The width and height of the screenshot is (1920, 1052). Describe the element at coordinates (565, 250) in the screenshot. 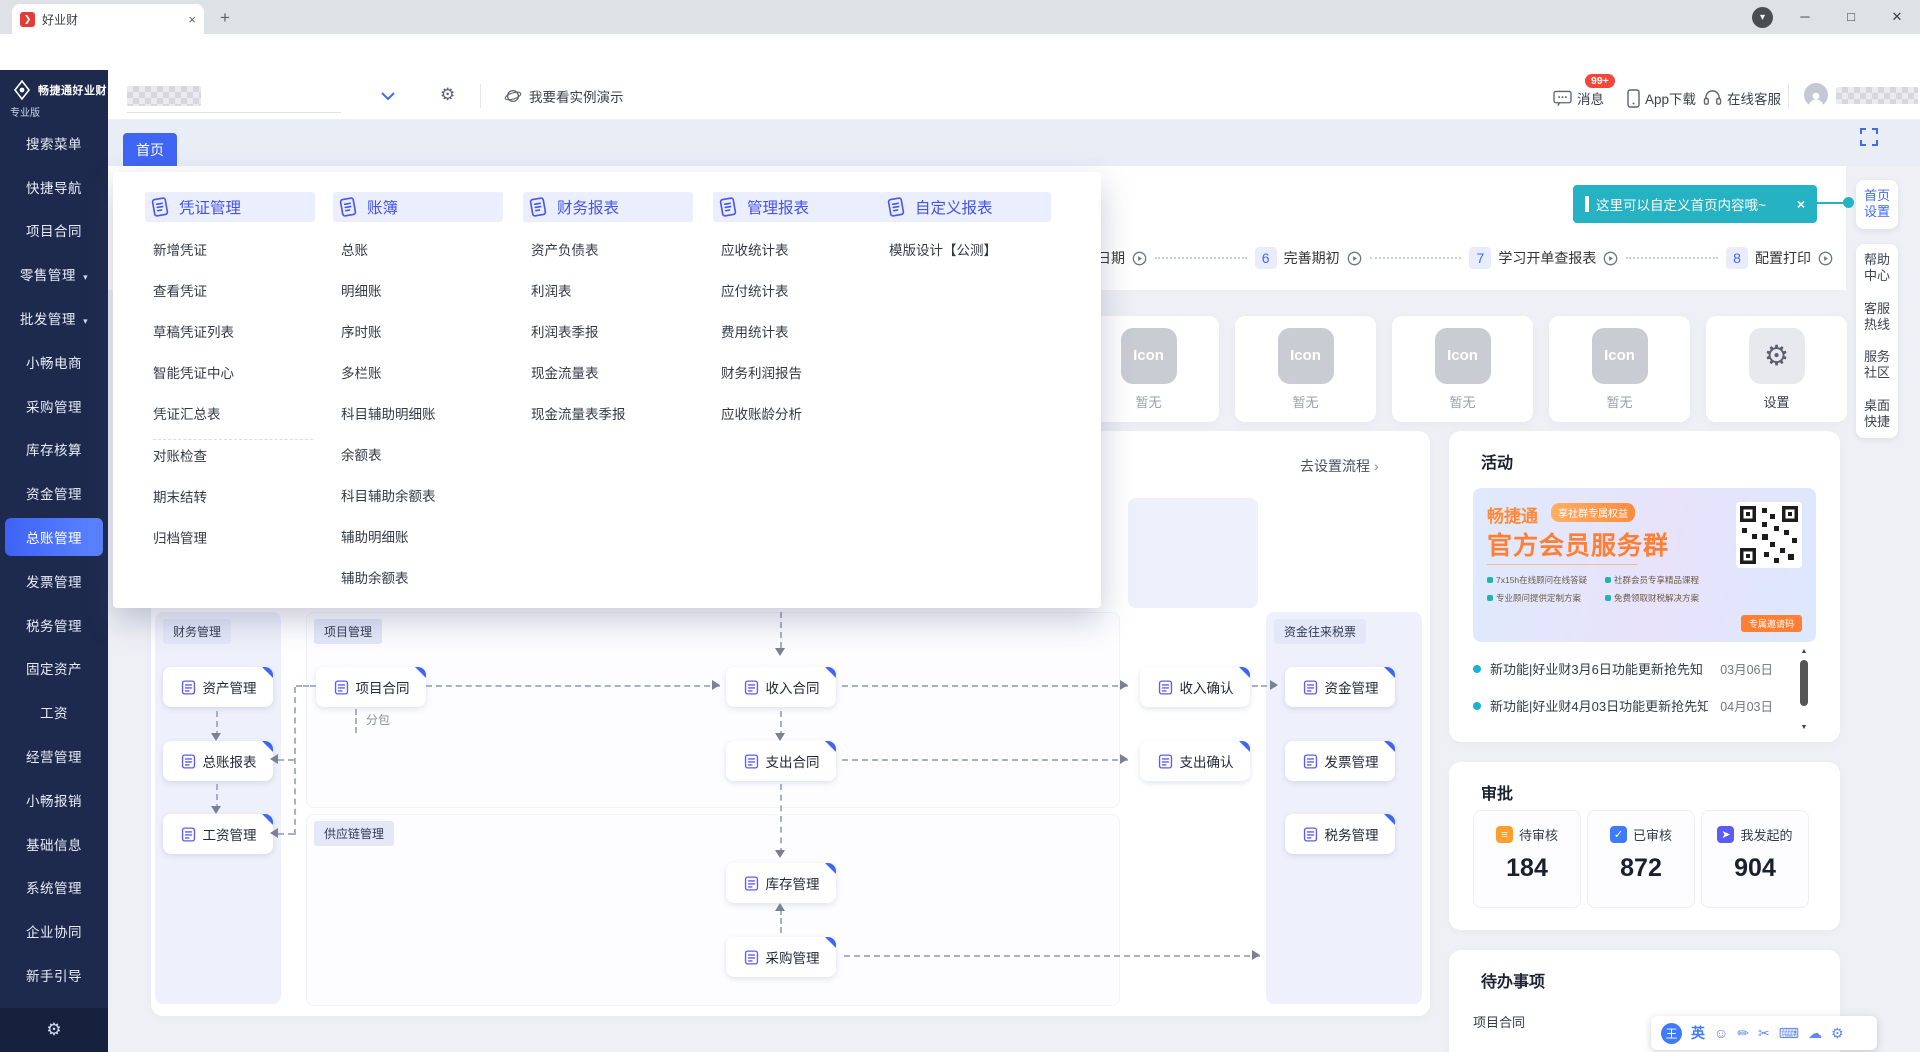

I see `menu-item: 资产负债表` at that location.